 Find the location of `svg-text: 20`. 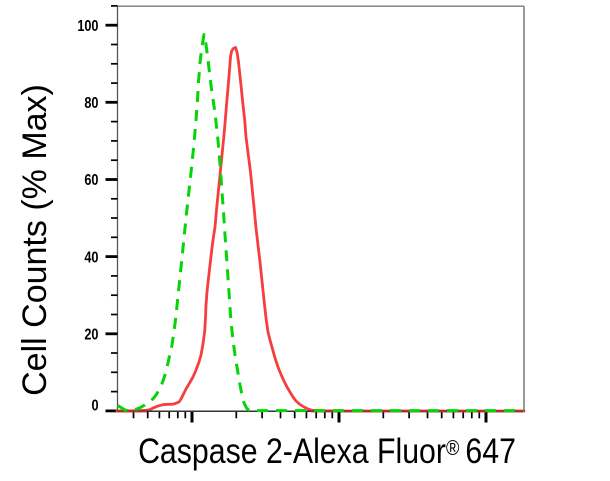

svg-text: 20 is located at coordinates (91, 334).